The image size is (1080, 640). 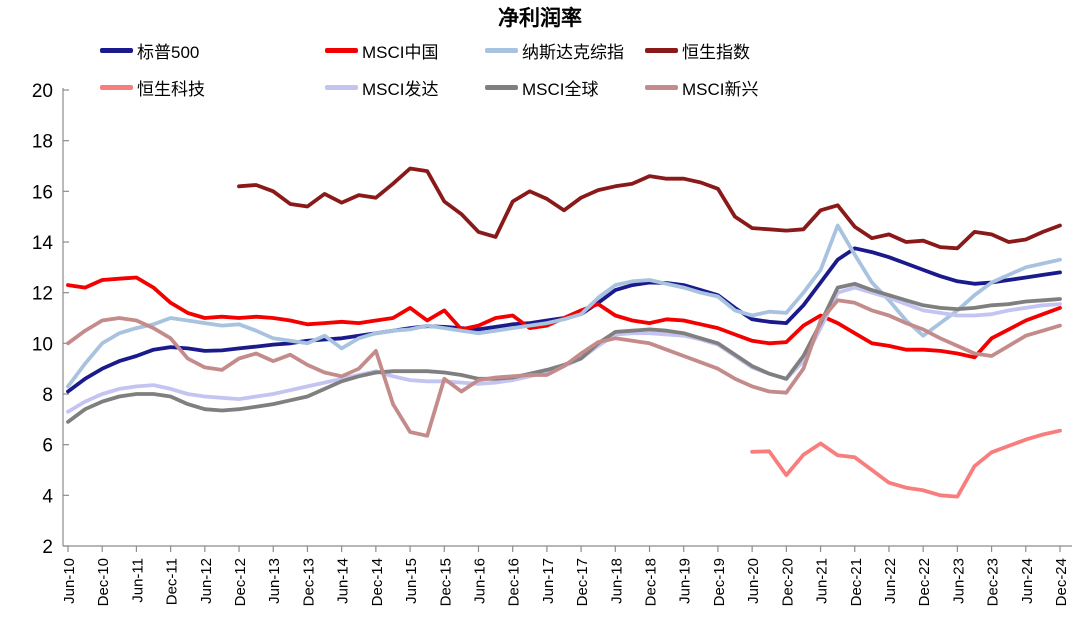 What do you see at coordinates (479, 581) in the screenshot?
I see `x-axis-label: Jun-16` at bounding box center [479, 581].